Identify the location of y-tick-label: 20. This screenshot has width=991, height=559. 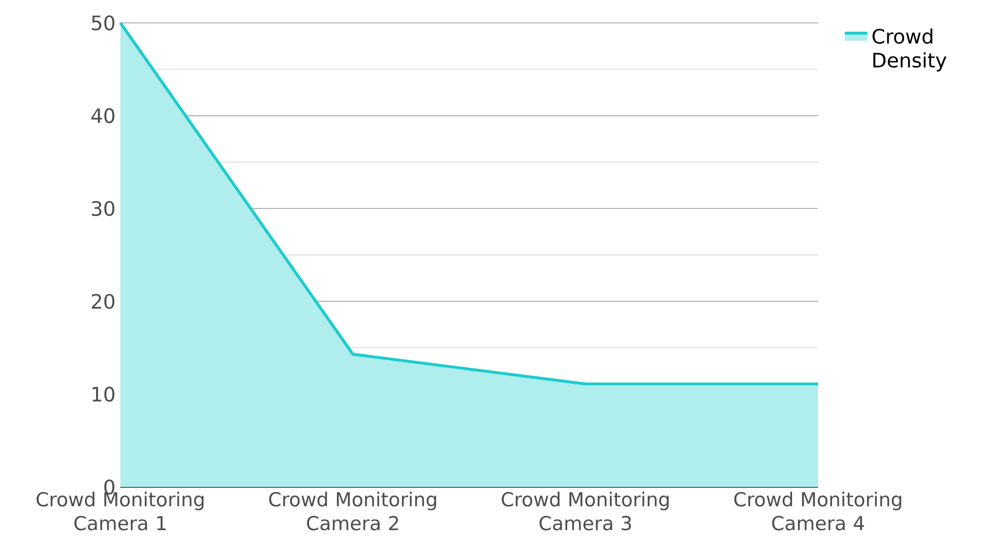
(103, 302).